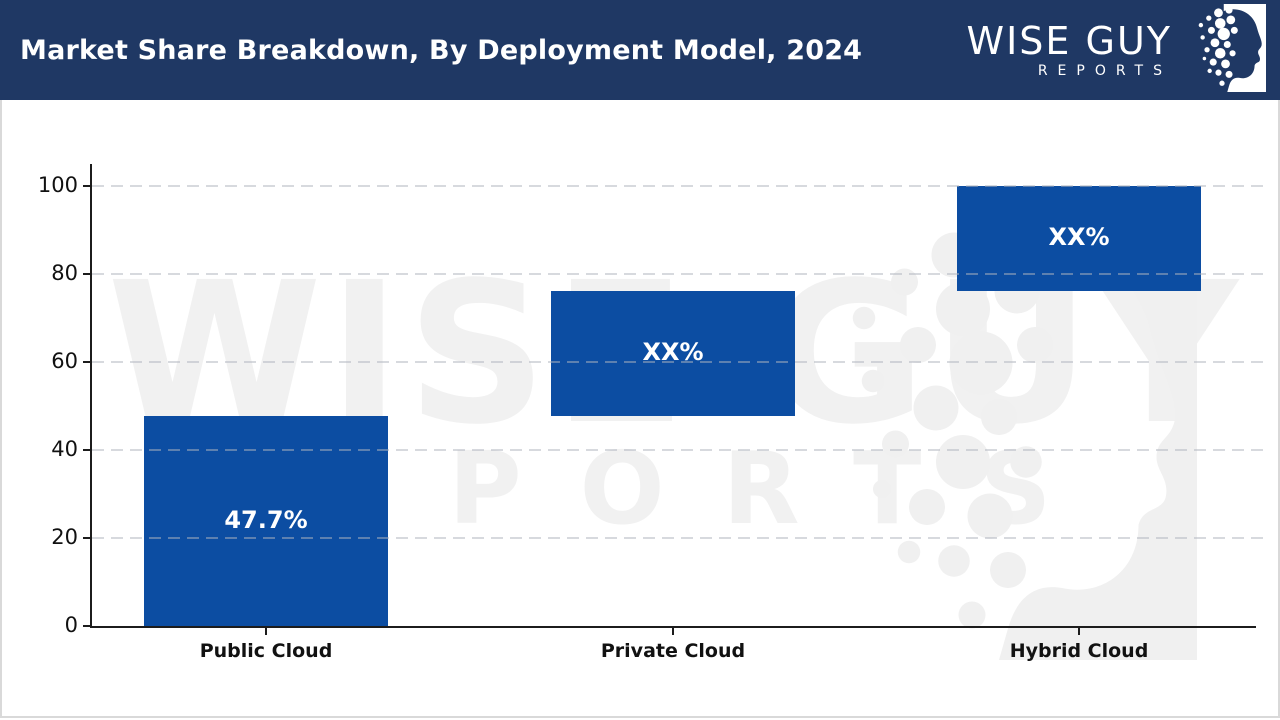 The height and width of the screenshot is (720, 1280). I want to click on x-axis-line, so click(673, 627).